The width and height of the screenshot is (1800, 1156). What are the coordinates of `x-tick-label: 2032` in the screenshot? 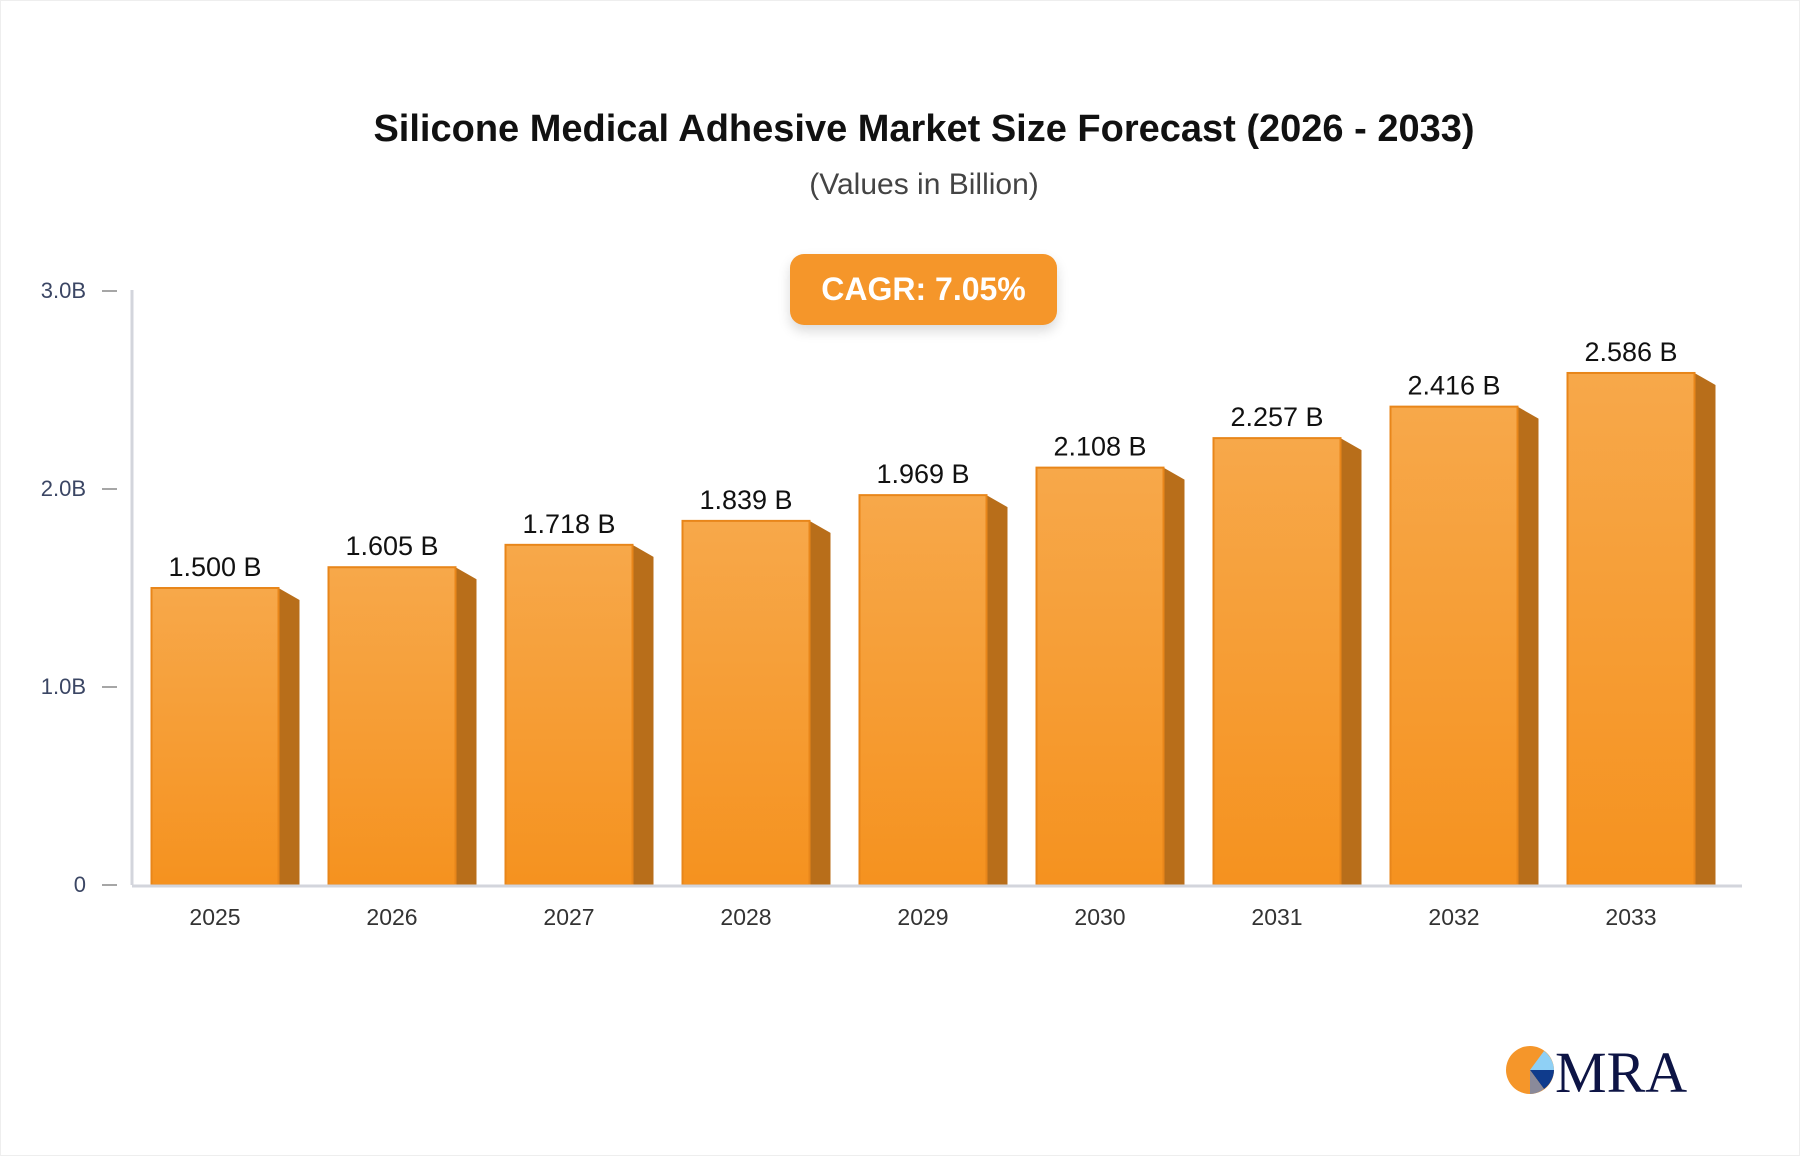 It's located at (1453, 917).